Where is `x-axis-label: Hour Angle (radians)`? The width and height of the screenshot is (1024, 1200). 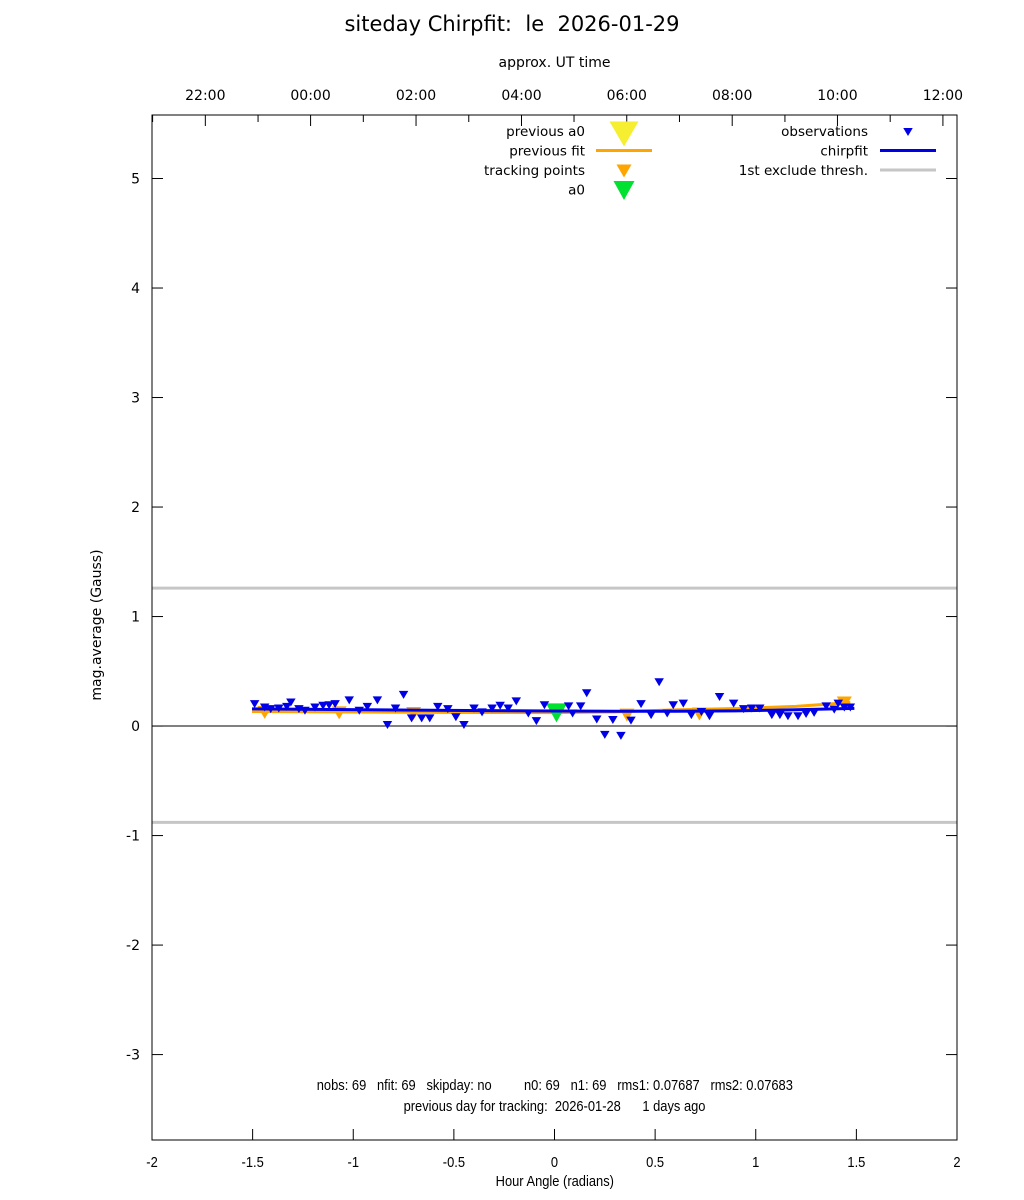
x-axis-label: Hour Angle (radians) is located at coordinates (554, 1181).